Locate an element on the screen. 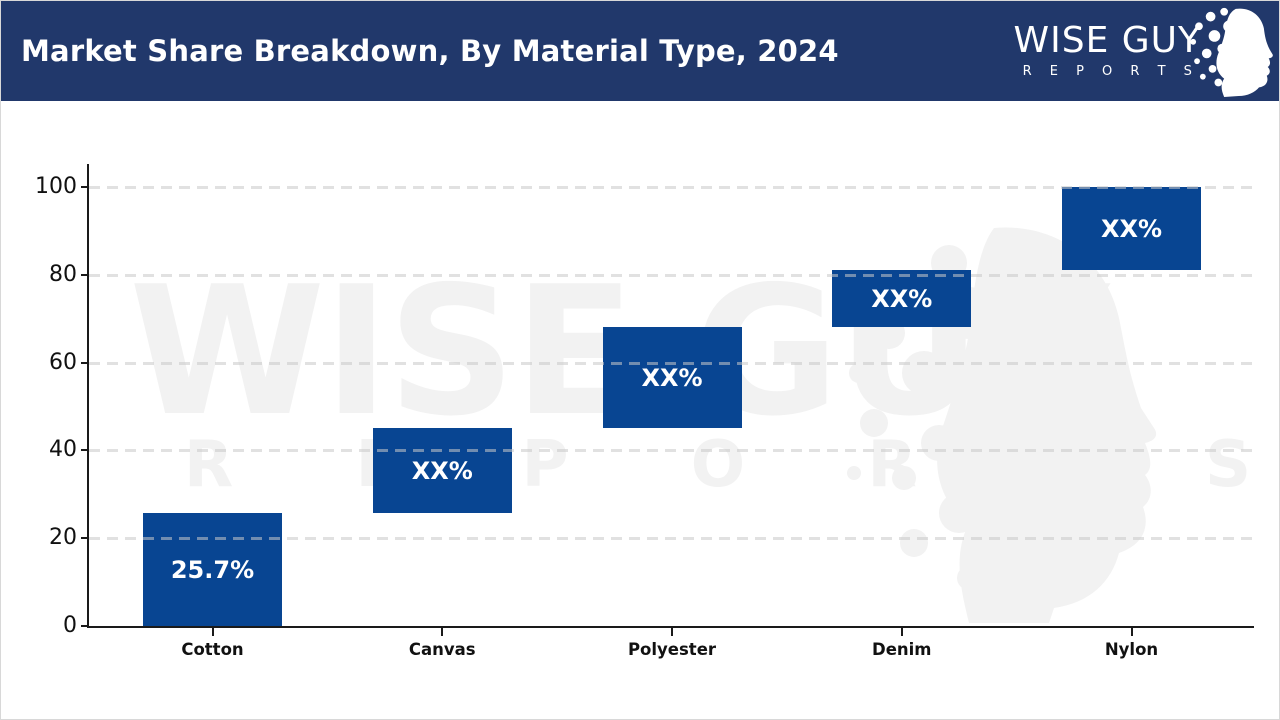 Image resolution: width=1280 pixels, height=720 pixels. bar-polyester: XX% is located at coordinates (672, 378).